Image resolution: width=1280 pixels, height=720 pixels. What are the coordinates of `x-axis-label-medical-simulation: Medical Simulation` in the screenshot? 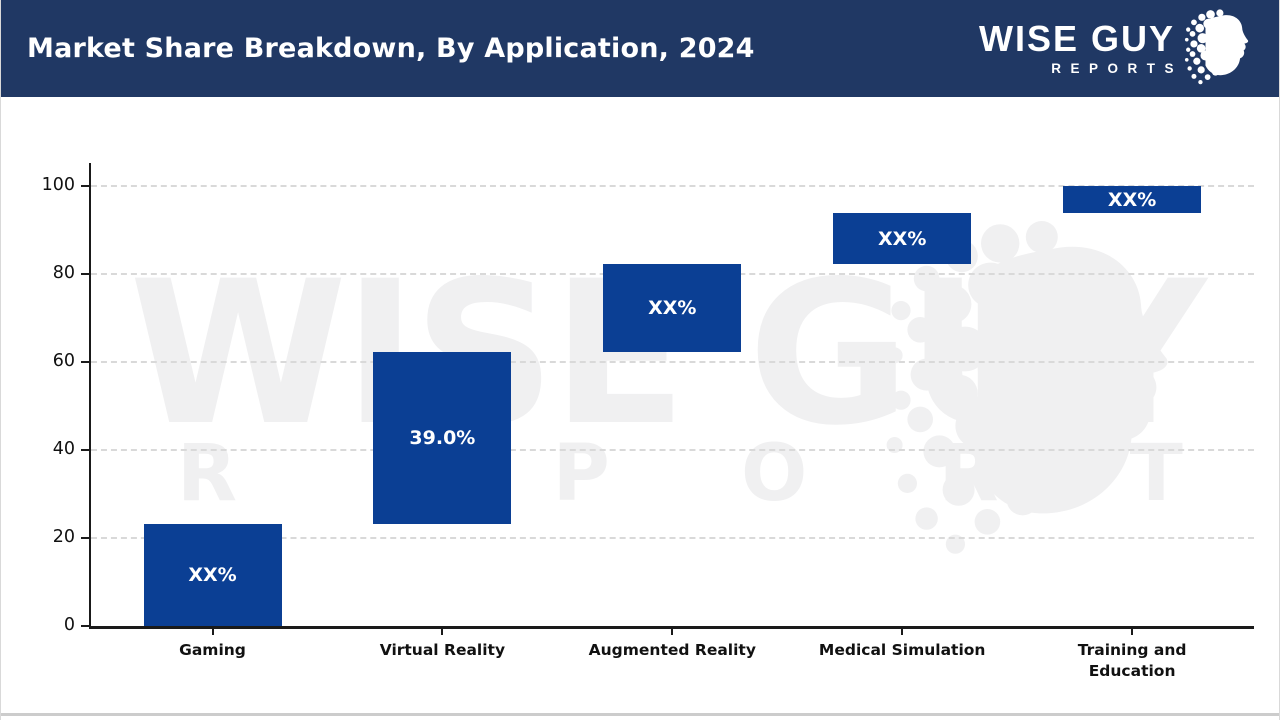 It's located at (902, 650).